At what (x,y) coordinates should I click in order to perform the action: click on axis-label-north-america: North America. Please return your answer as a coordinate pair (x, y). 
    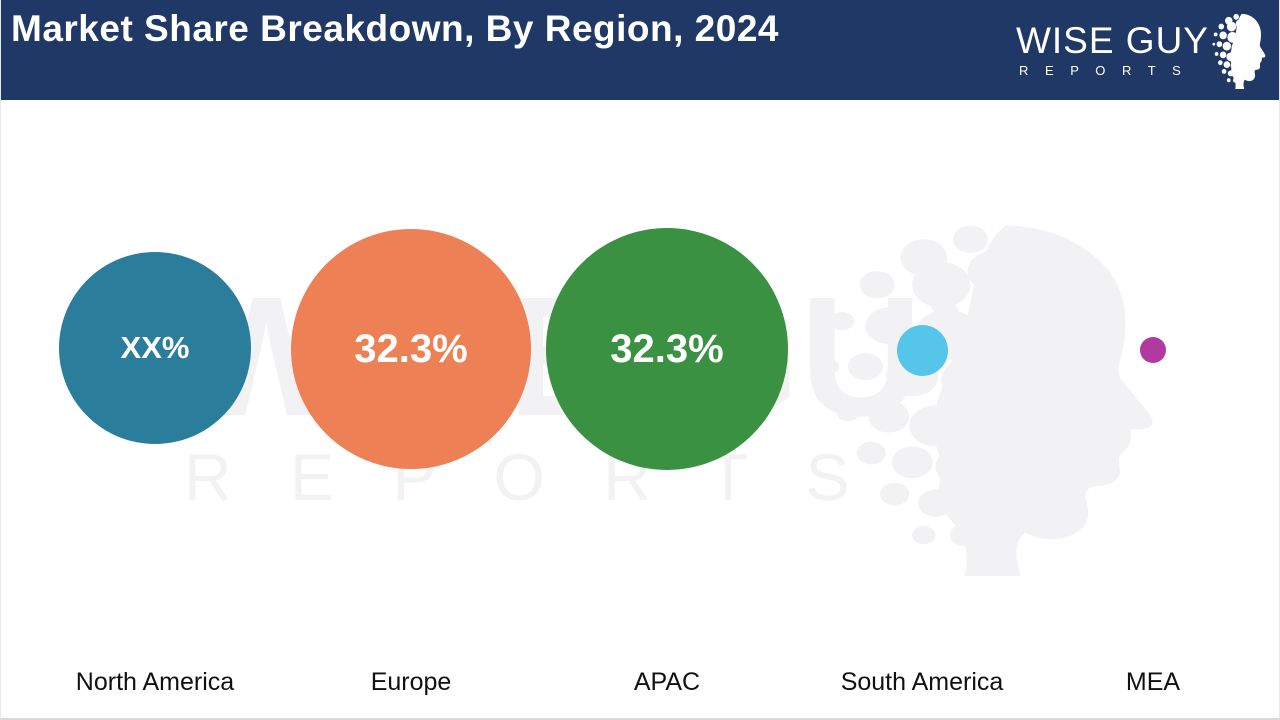
    Looking at the image, I should click on (155, 682).